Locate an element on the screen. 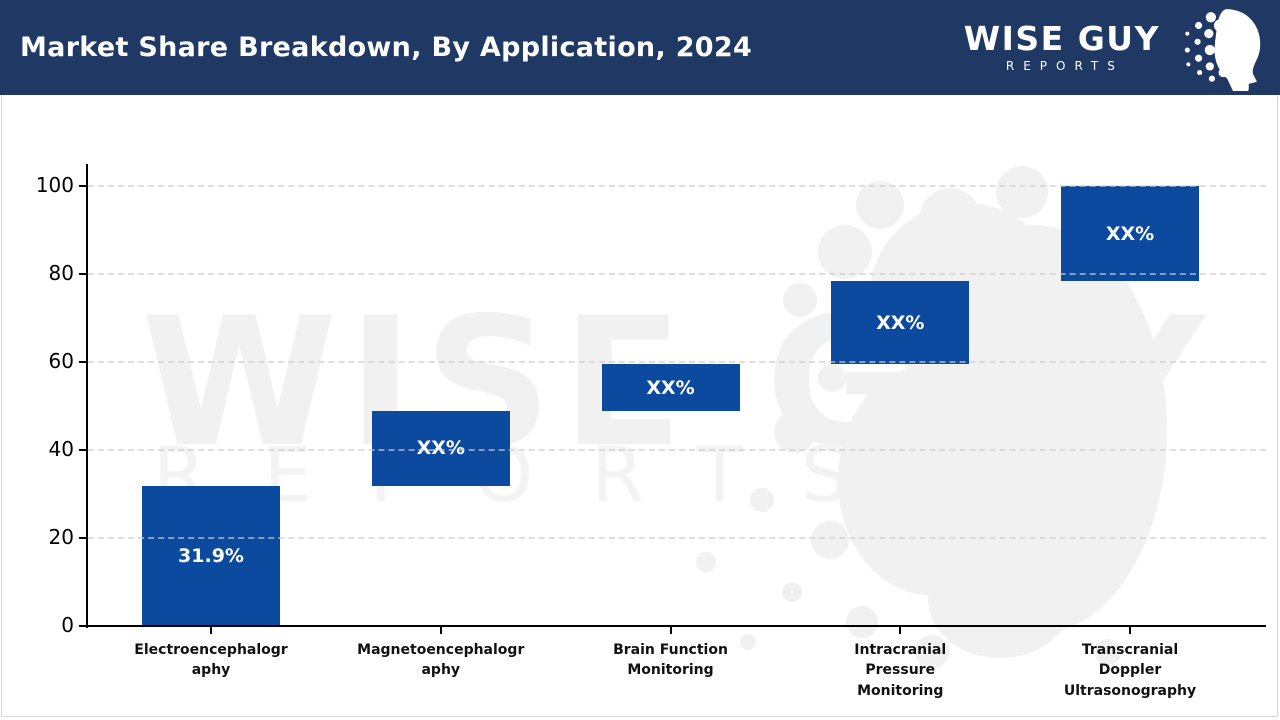 The height and width of the screenshot is (720, 1280). y-tick-label: 100 is located at coordinates (54, 185).